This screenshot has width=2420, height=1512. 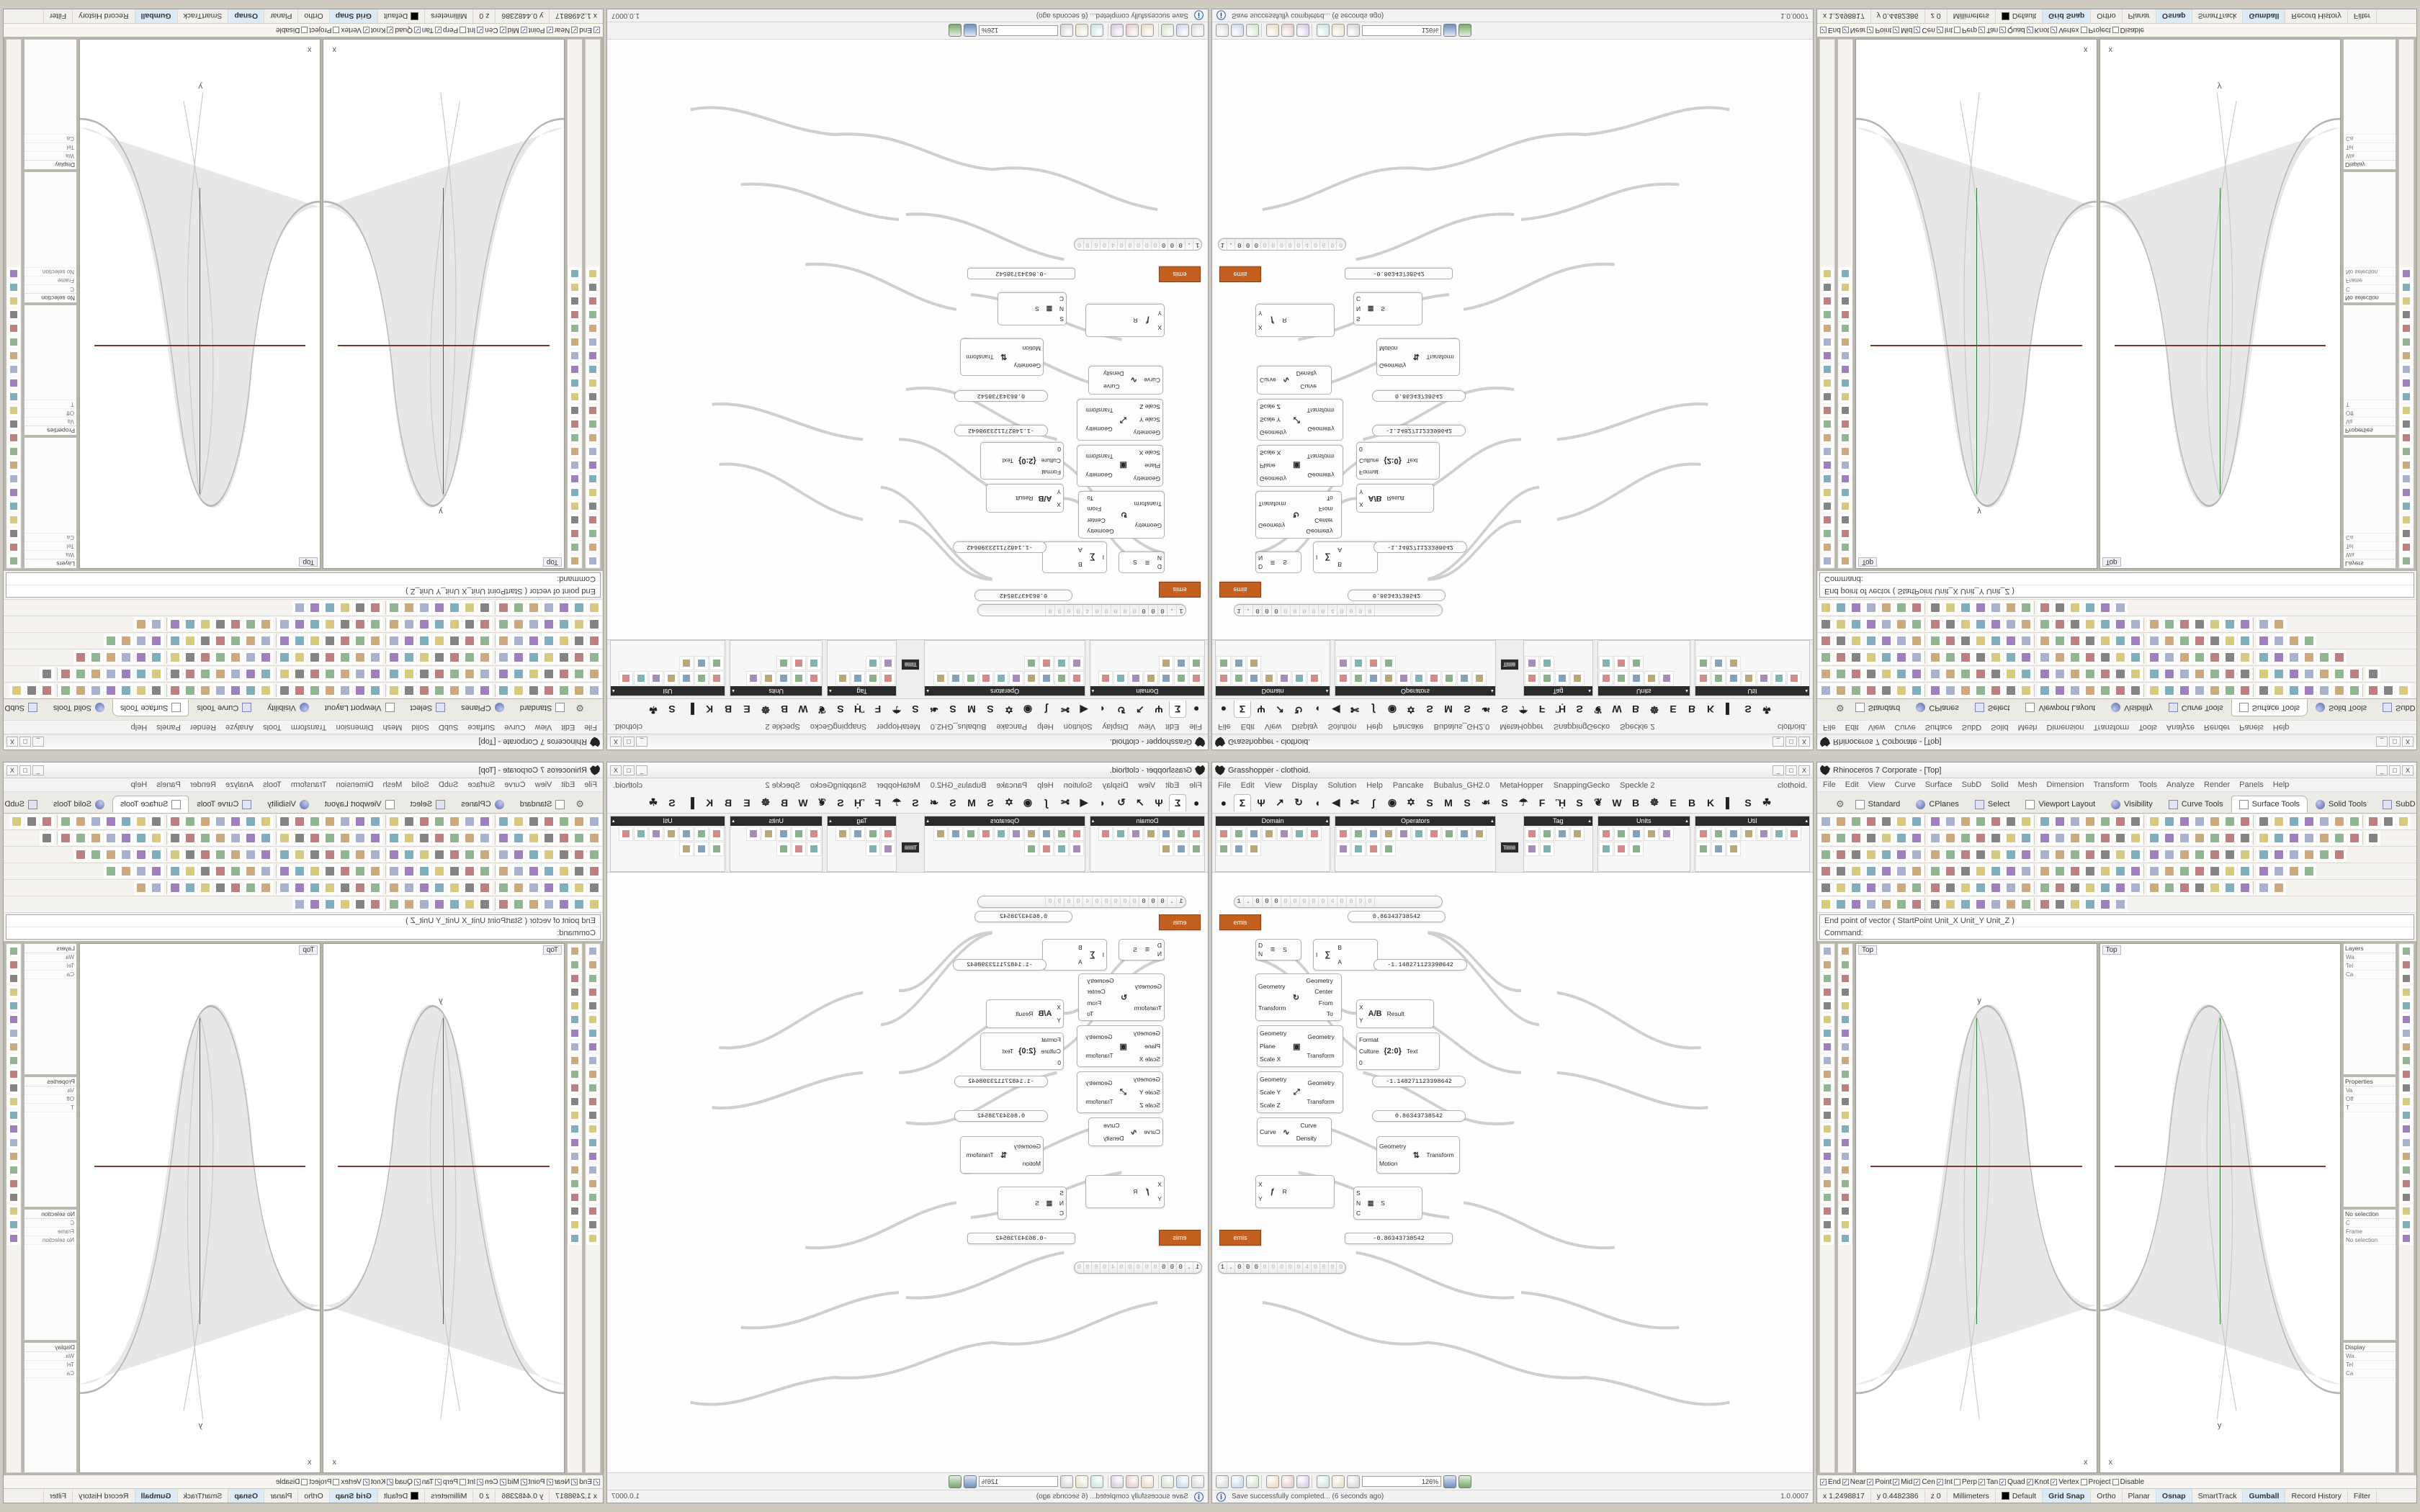 What do you see at coordinates (803, 802) in the screenshot?
I see `gh-category-21: W` at bounding box center [803, 802].